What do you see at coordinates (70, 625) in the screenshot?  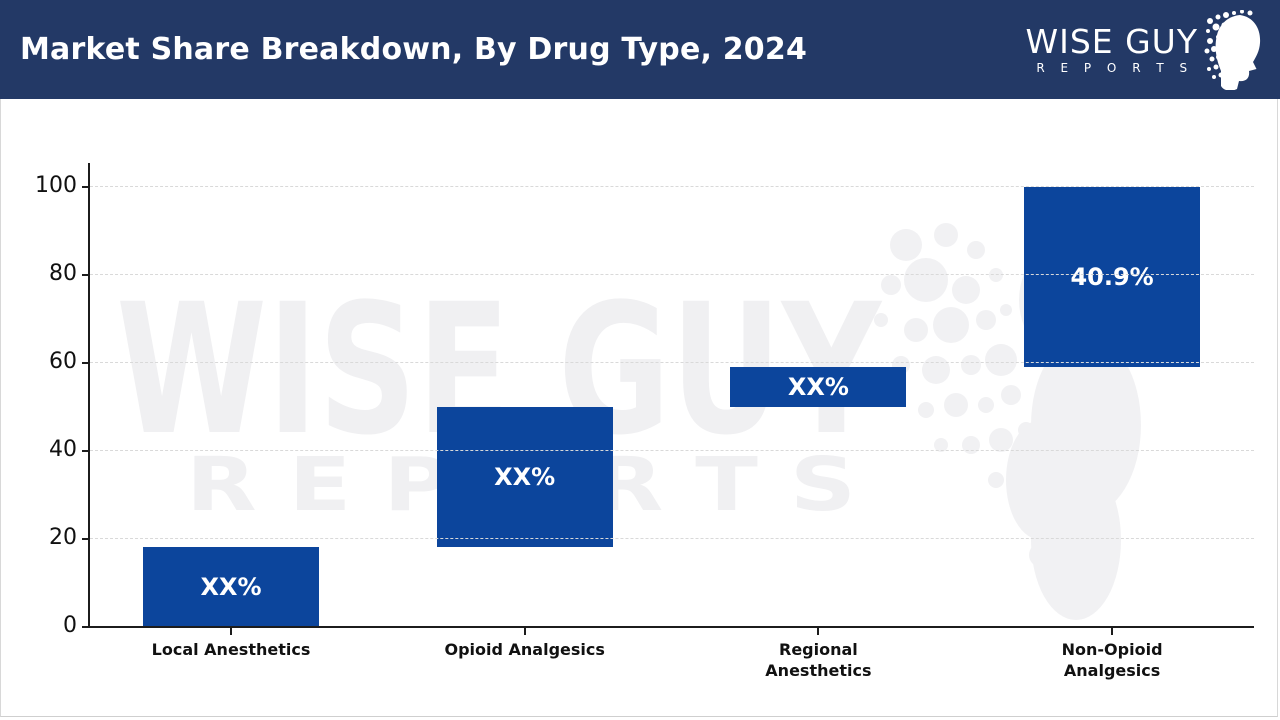 I see `y-tick-label-0: 0` at bounding box center [70, 625].